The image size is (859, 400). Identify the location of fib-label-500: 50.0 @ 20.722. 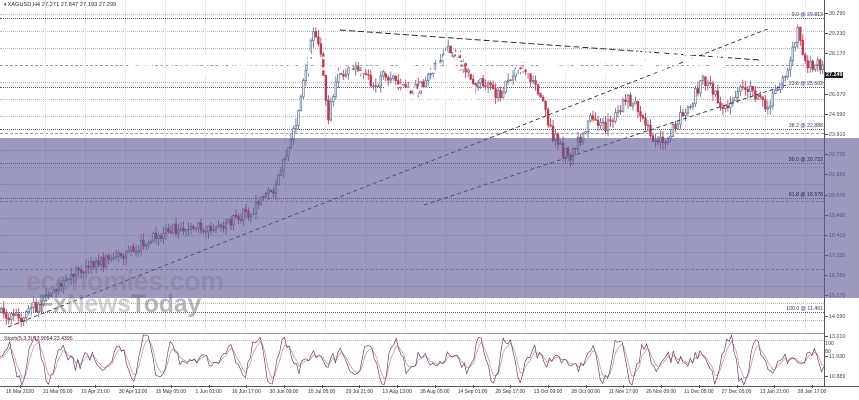
(805, 160).